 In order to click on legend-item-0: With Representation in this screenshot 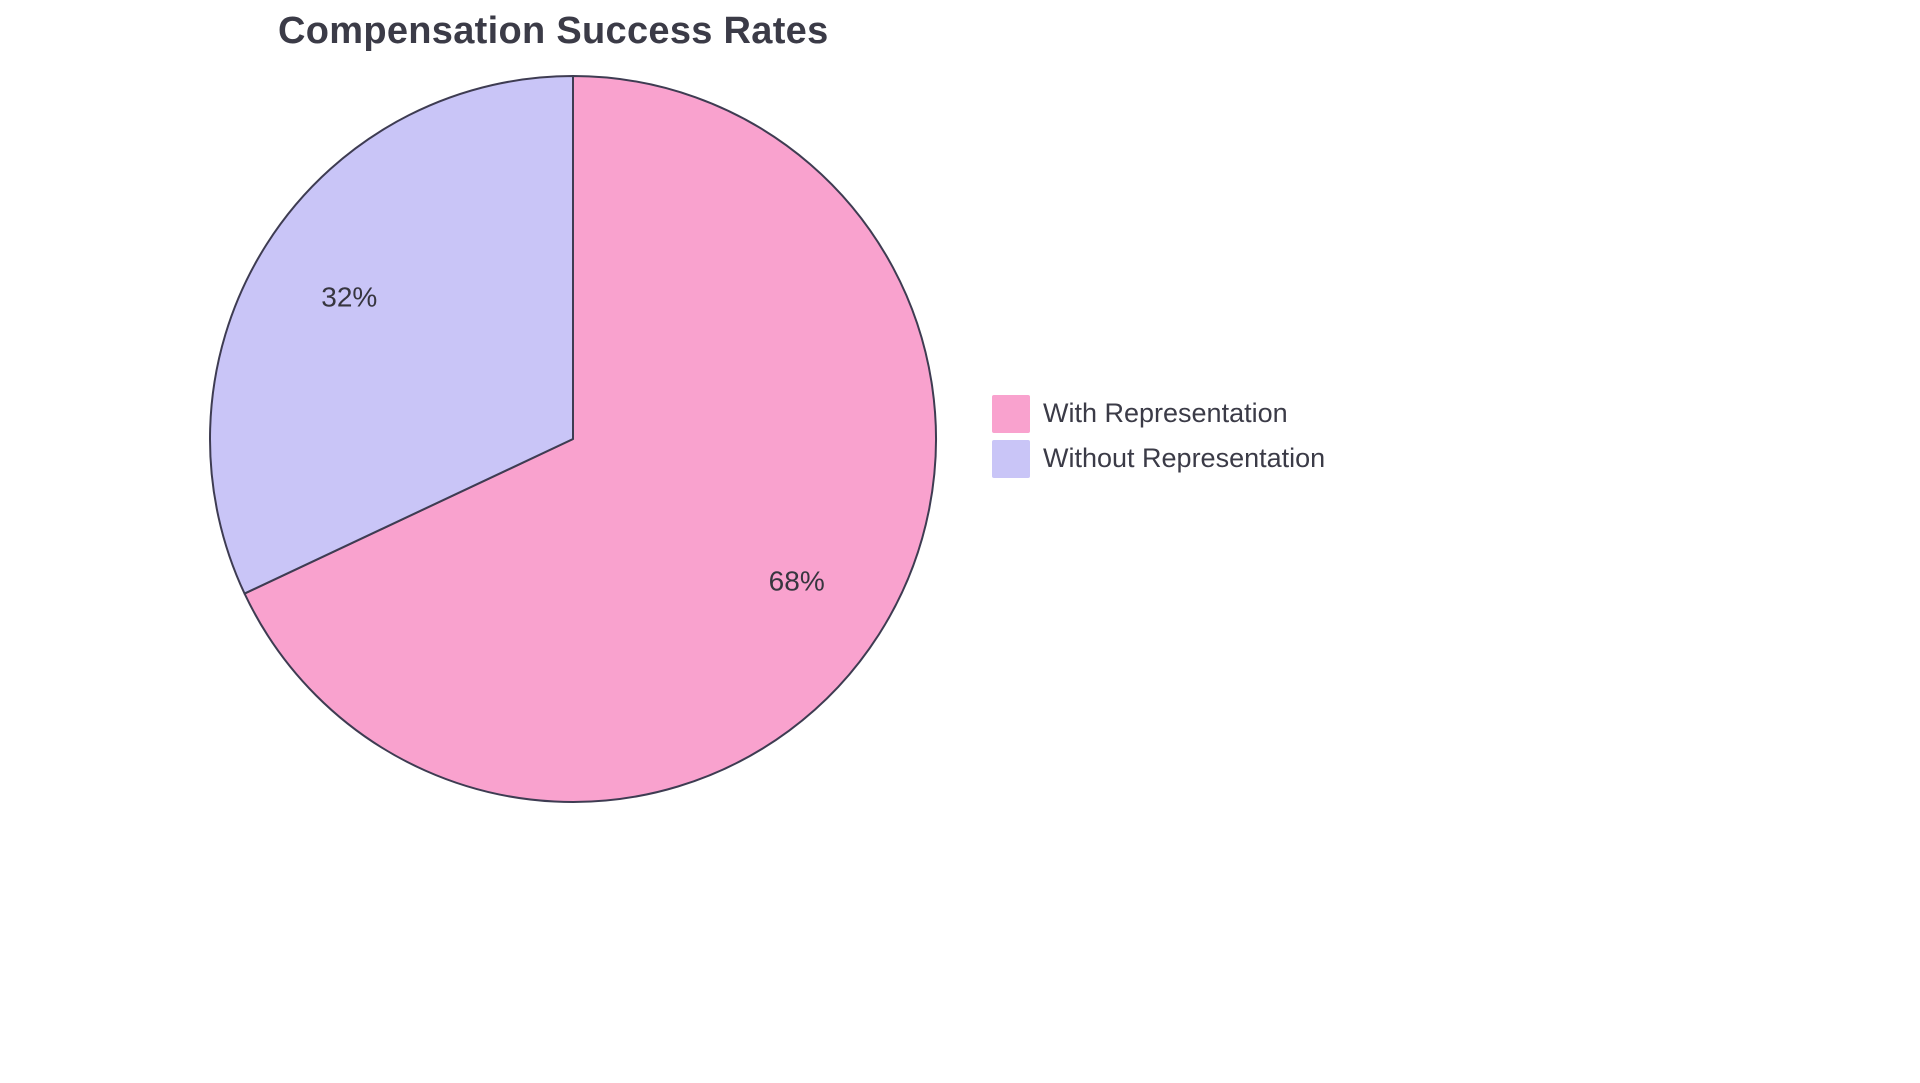, I will do `click(1158, 413)`.